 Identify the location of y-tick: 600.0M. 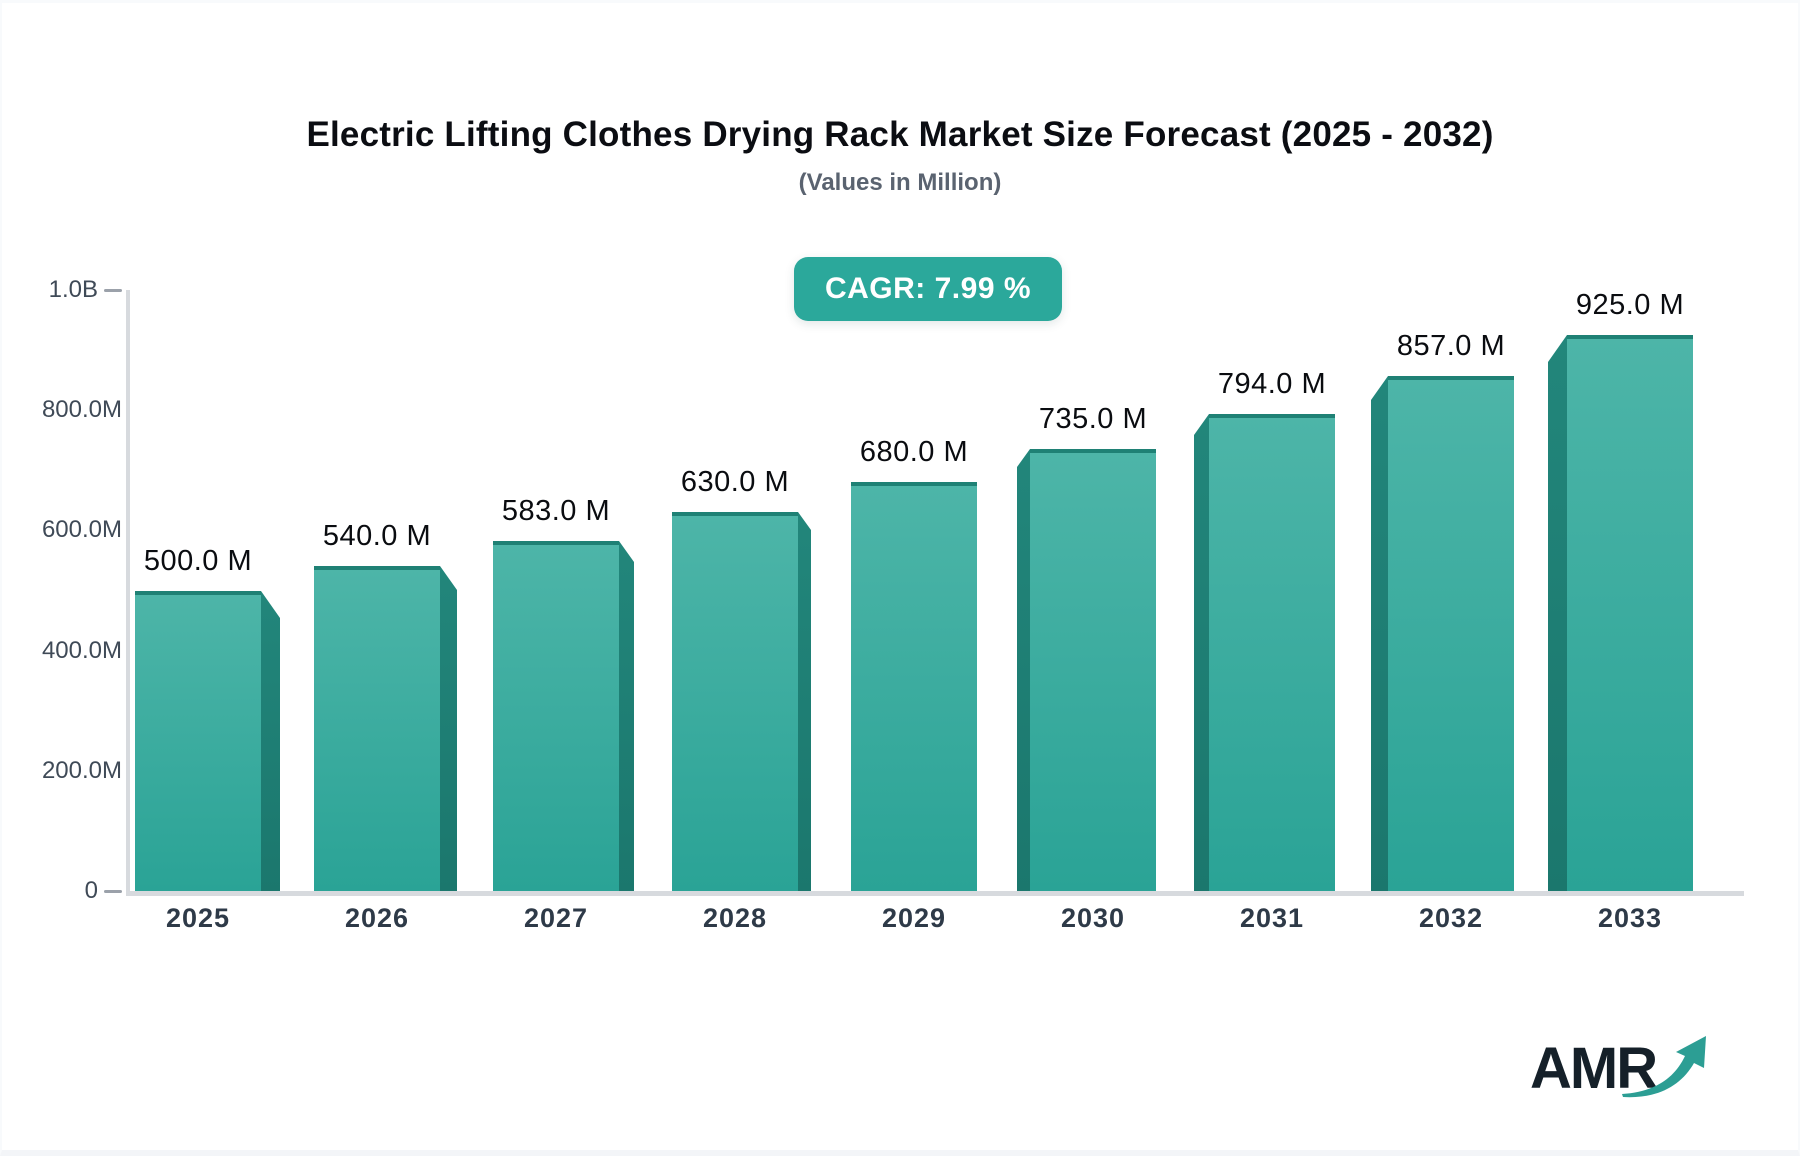
(69, 530).